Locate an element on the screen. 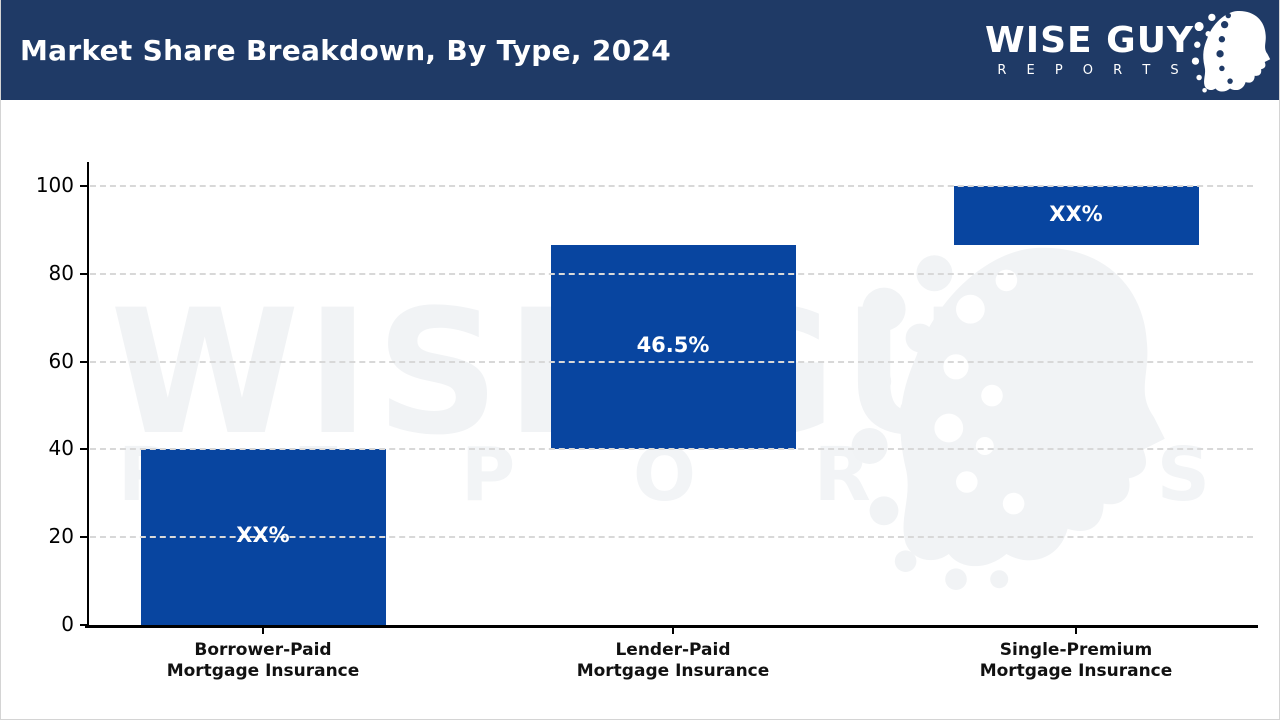  chart-title: Market Share Breakdown, By Type, 2024 is located at coordinates (346, 50).